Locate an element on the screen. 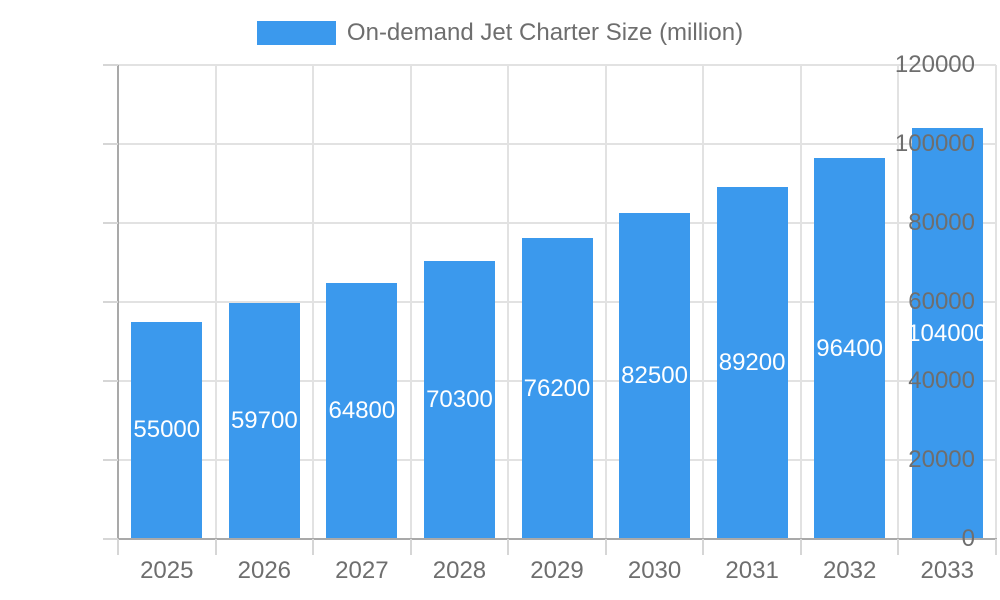  bar-value-label: 64800 is located at coordinates (362, 411).